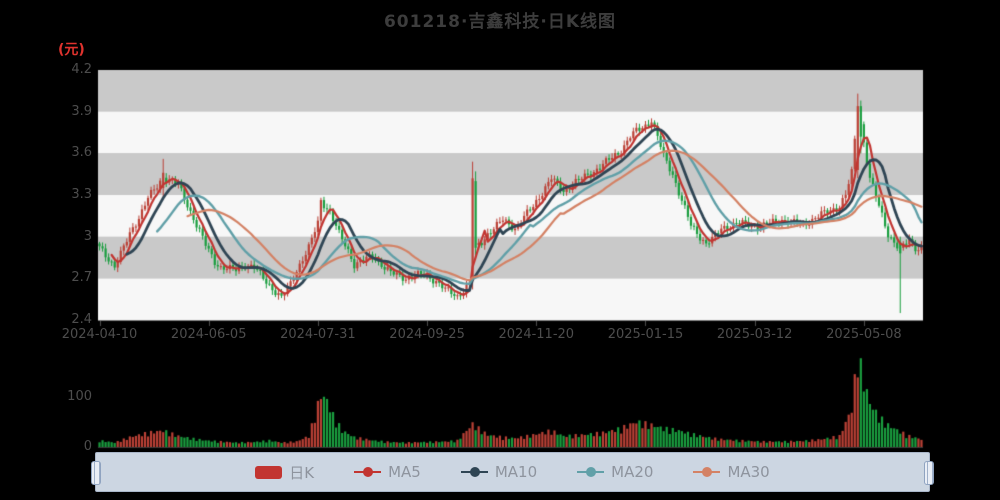  Describe the element at coordinates (81, 278) in the screenshot. I see `price-tick-label: 2.7` at that location.